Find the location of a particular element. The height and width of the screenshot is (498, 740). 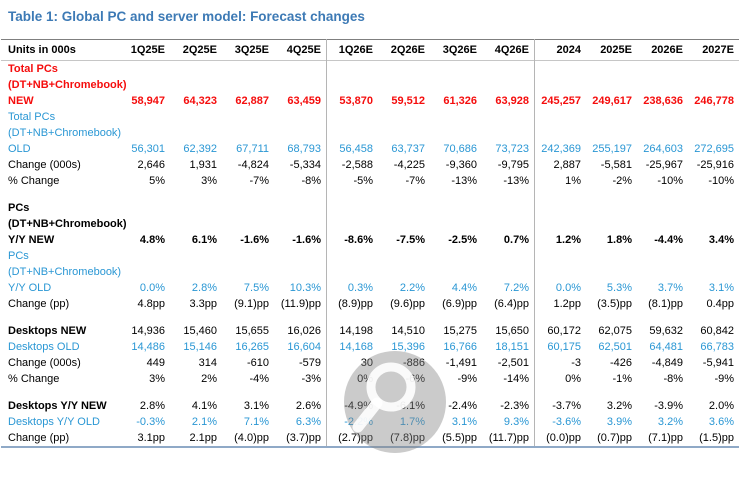

row-label: Y/Y OLD is located at coordinates (30, 288).